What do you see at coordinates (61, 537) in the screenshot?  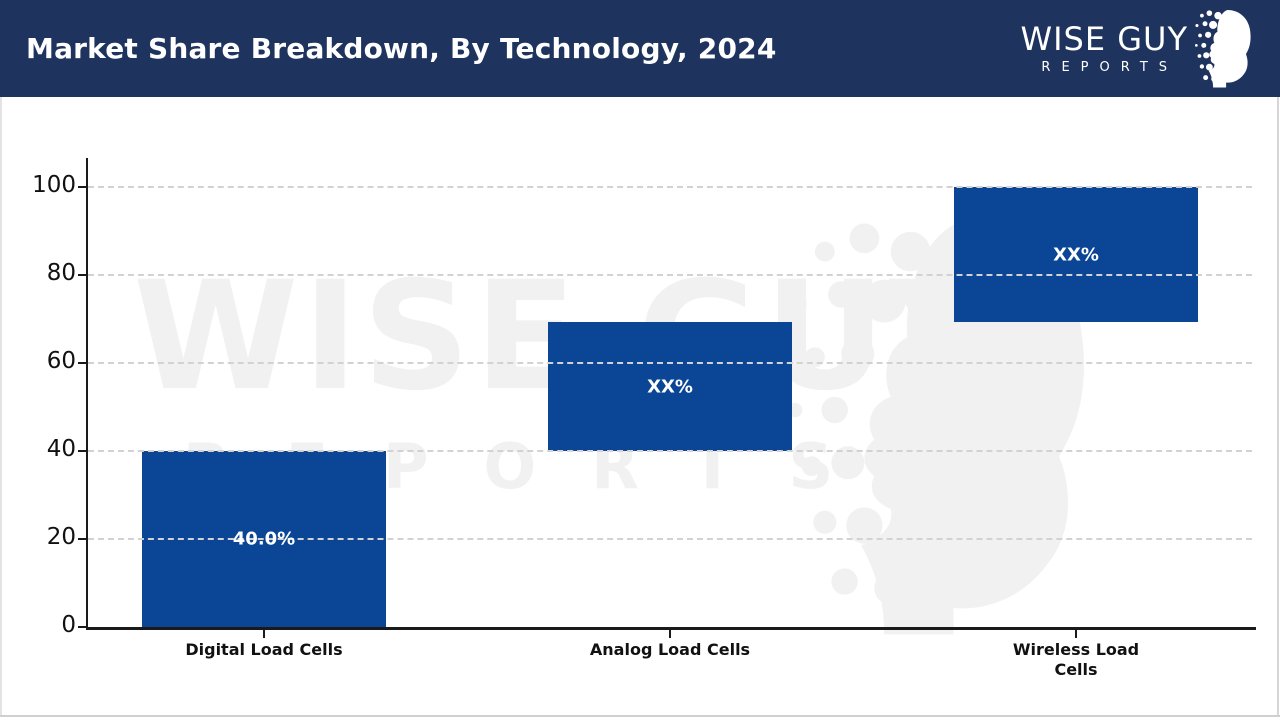 I see `y-axis-tick-label: 20` at bounding box center [61, 537].